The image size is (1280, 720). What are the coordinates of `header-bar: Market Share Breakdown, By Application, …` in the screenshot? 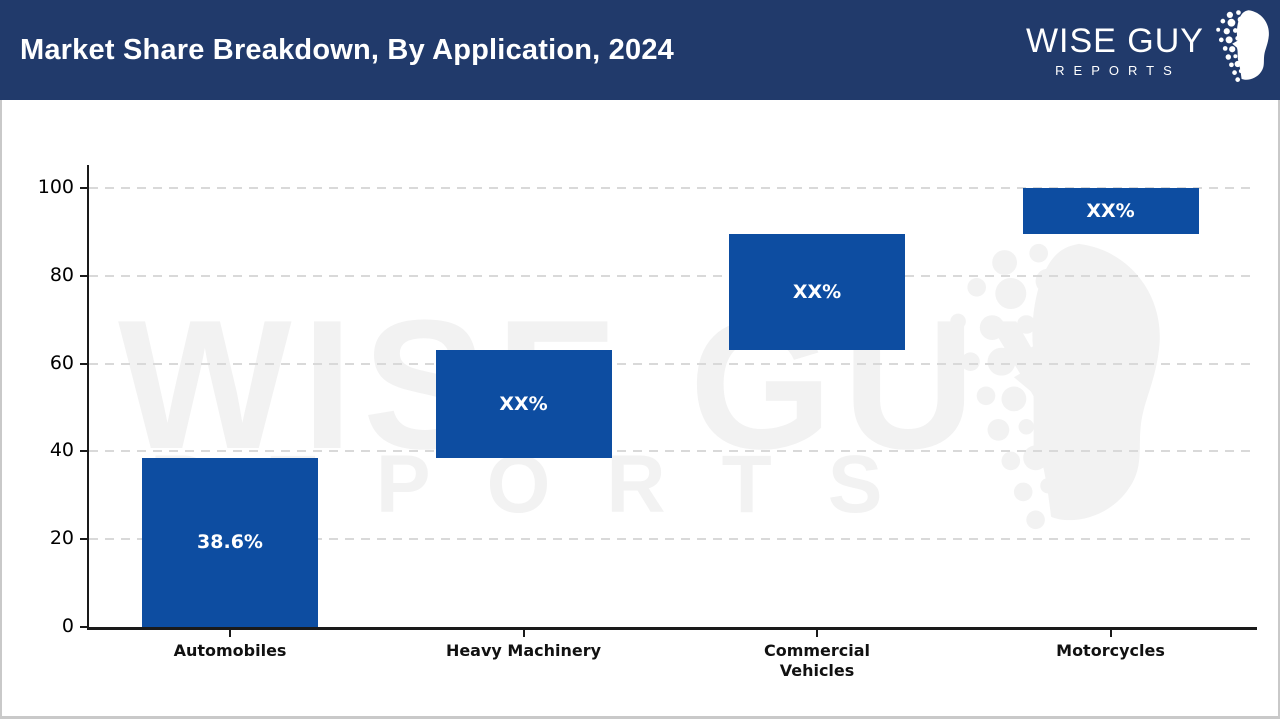 It's located at (640, 50).